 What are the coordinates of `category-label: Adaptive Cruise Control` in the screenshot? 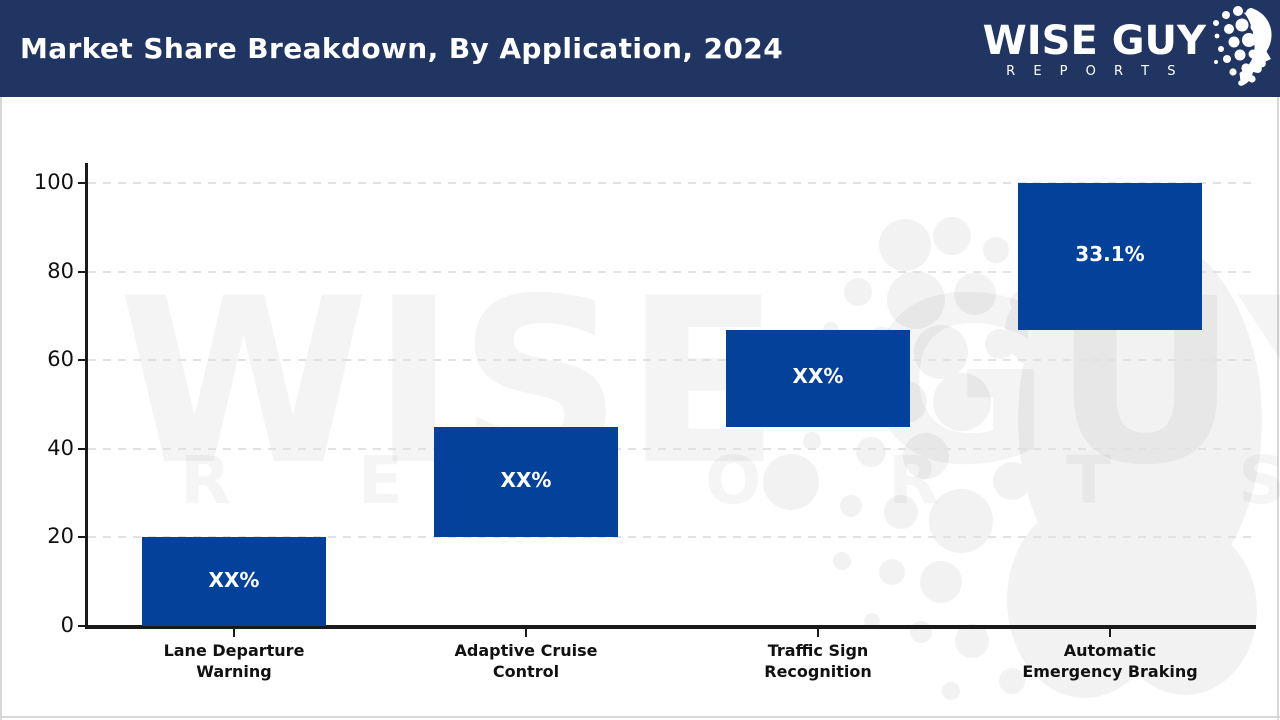 It's located at (526, 661).